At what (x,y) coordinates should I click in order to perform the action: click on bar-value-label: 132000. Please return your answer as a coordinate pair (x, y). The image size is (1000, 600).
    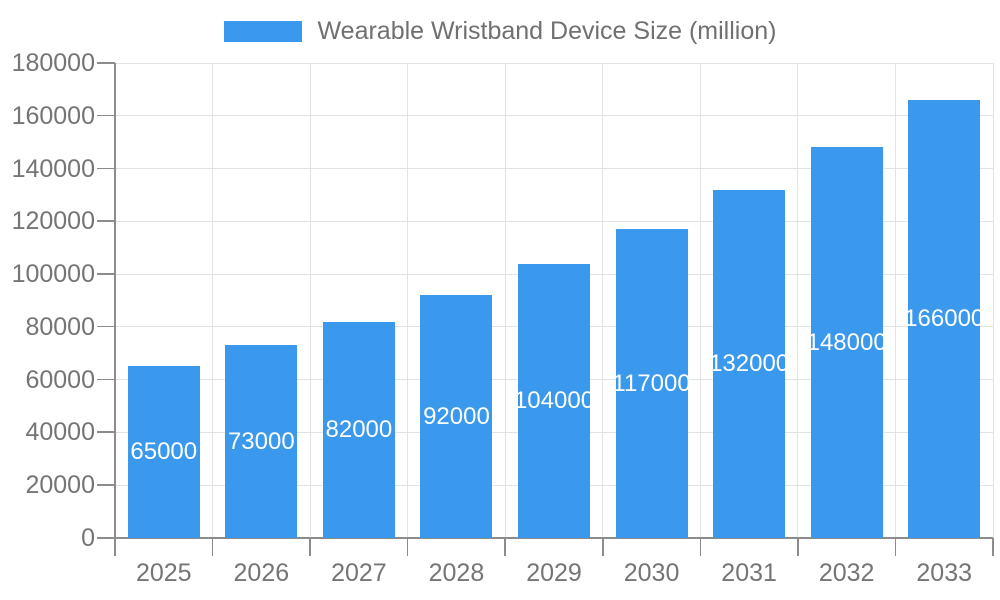
    Looking at the image, I should click on (749, 363).